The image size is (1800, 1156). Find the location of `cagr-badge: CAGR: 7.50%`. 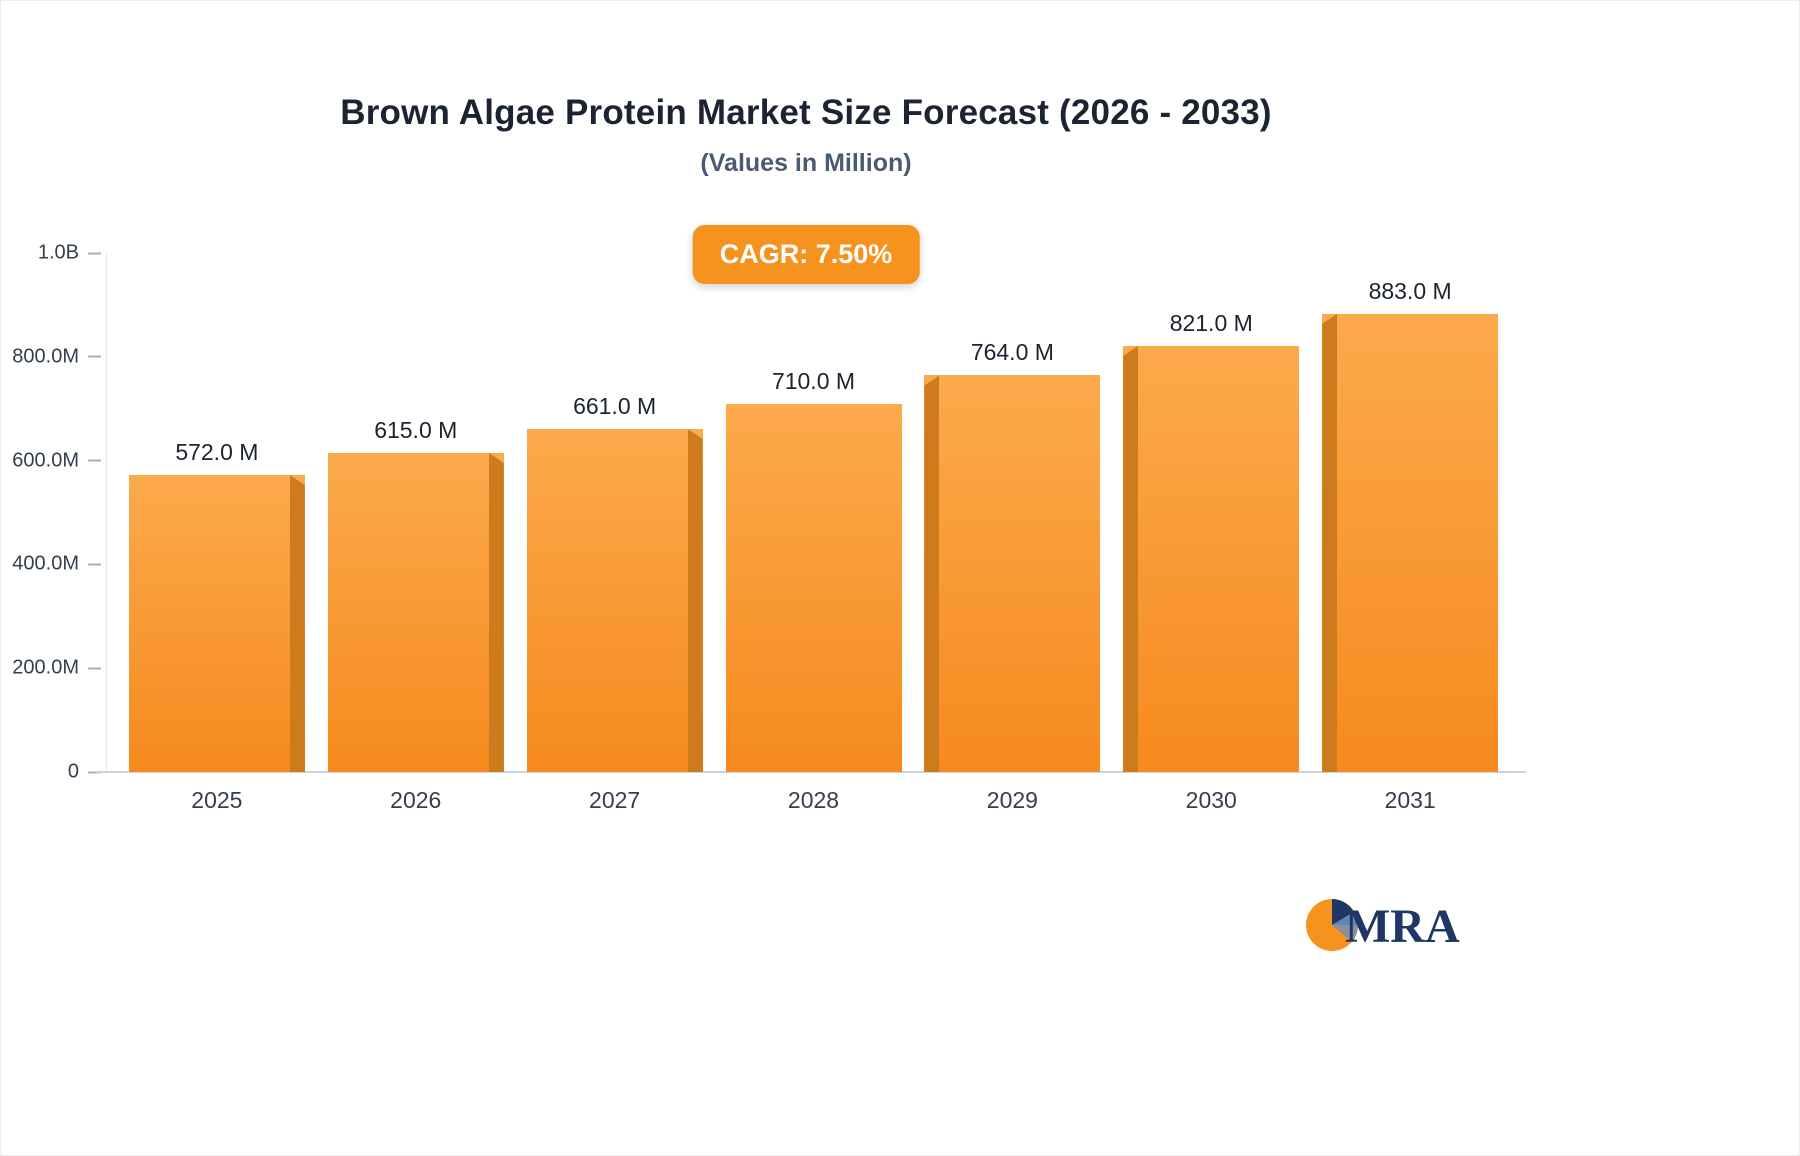

cagr-badge: CAGR: 7.50% is located at coordinates (806, 254).